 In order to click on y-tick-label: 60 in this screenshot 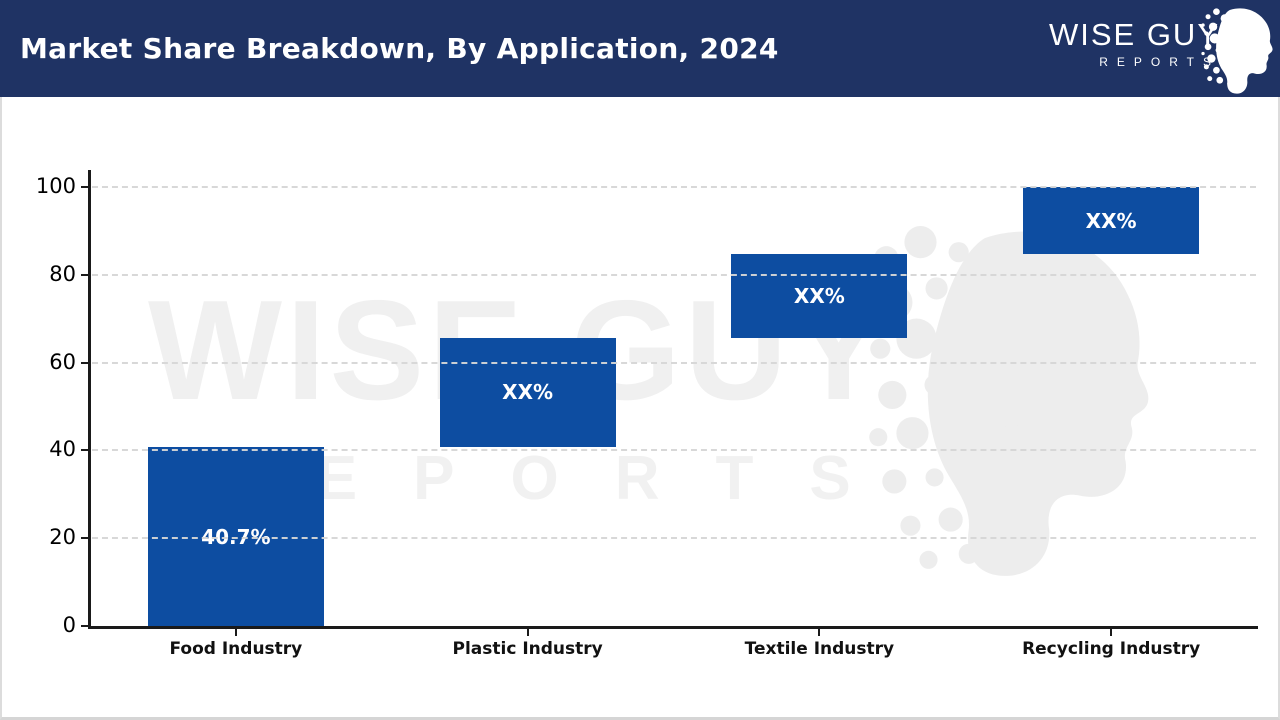, I will do `click(62, 361)`.